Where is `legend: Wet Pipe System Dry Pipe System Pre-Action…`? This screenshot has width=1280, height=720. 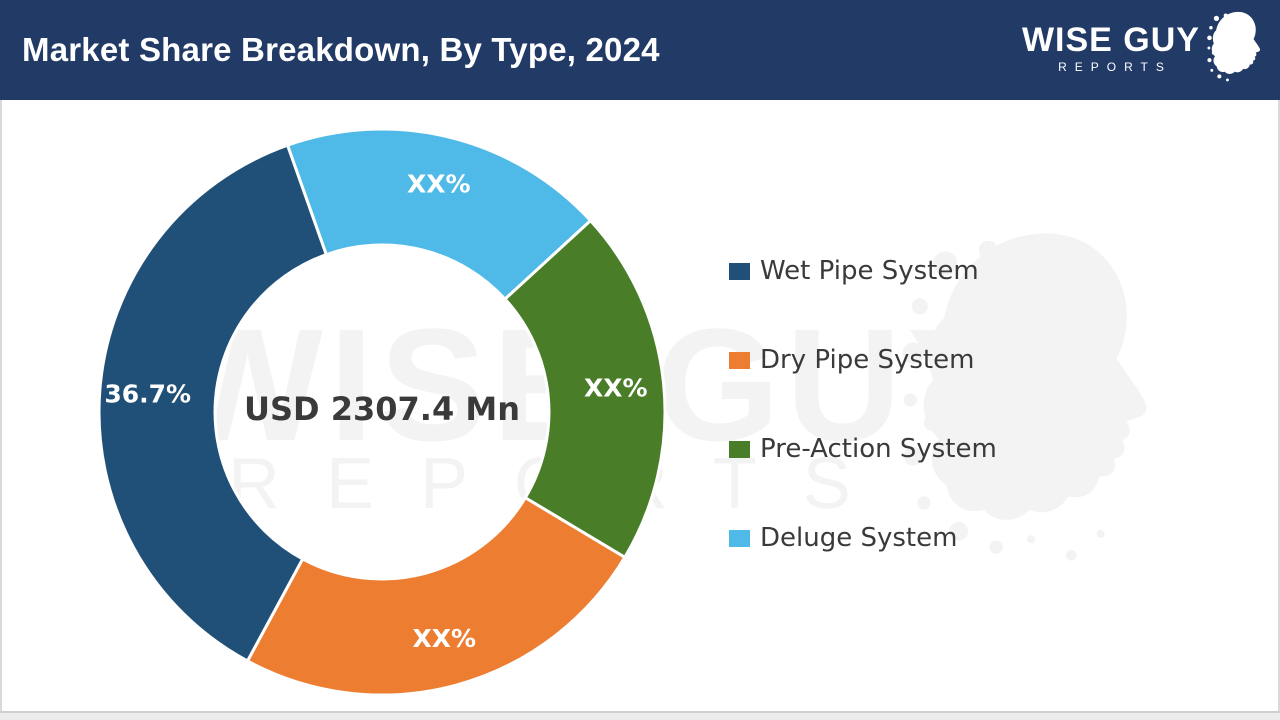 legend: Wet Pipe System Dry Pipe System Pre-Action… is located at coordinates (863, 434).